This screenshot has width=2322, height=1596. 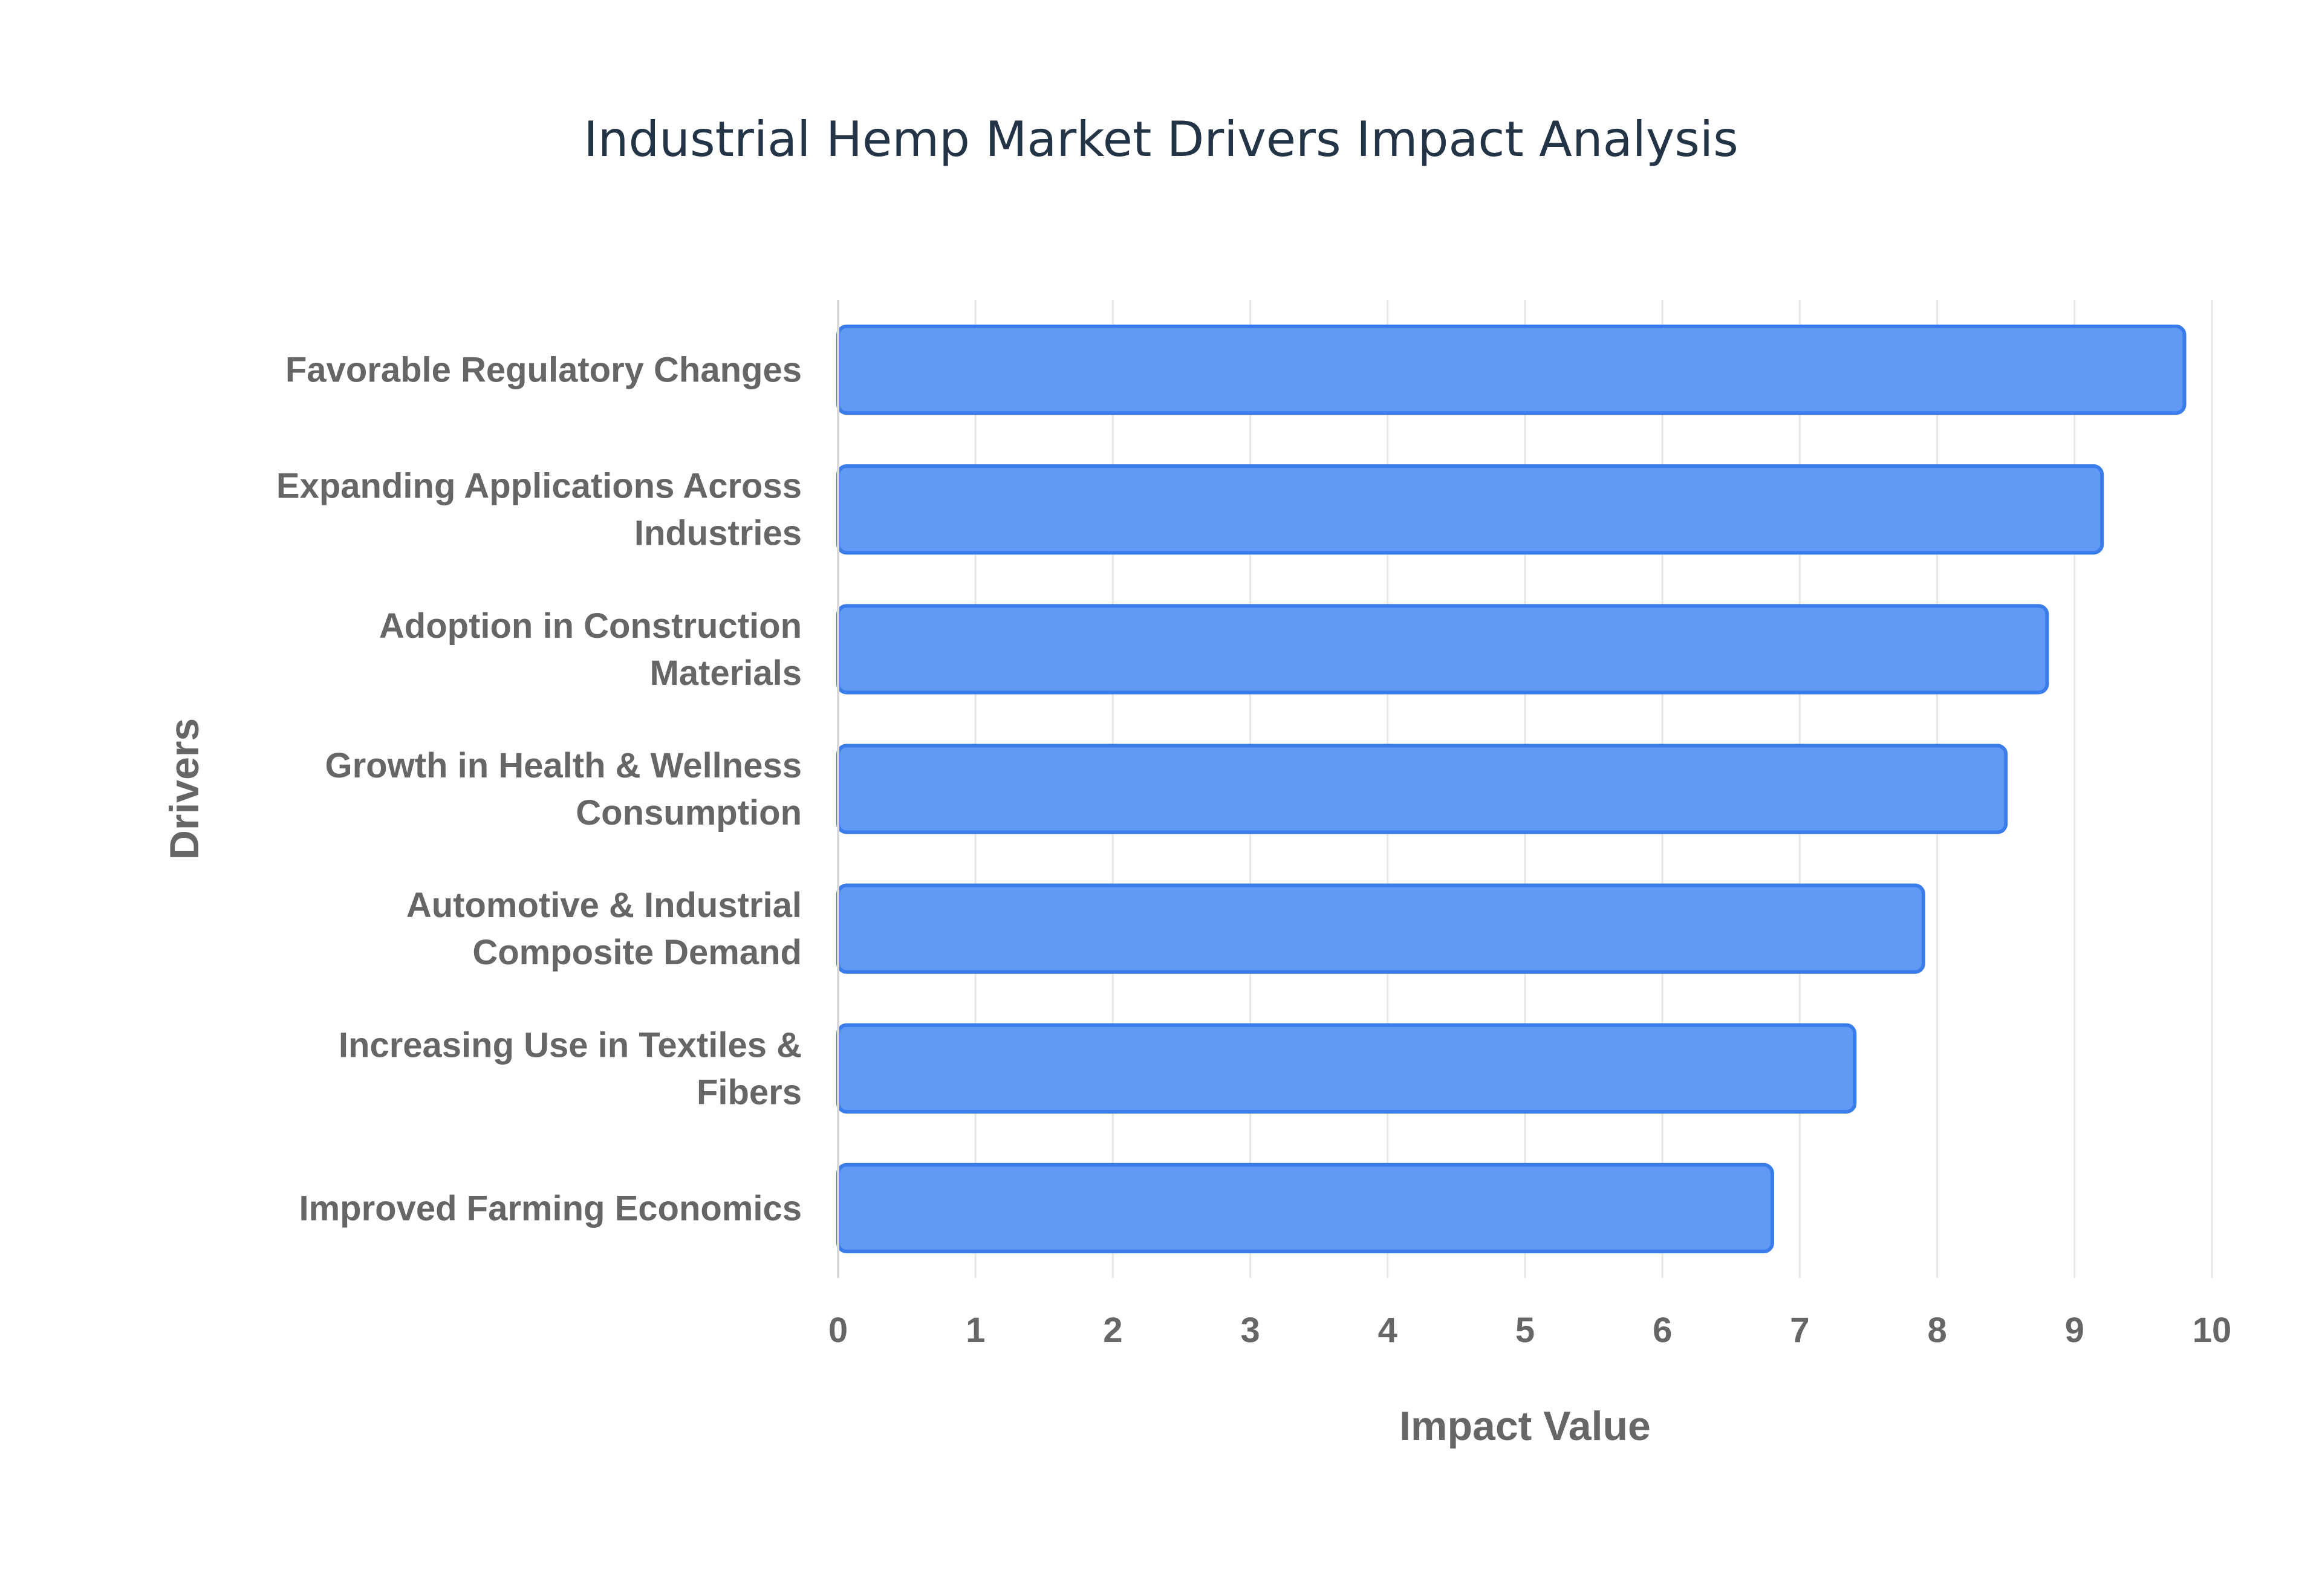 I want to click on x-tick-label: 7, so click(x=1800, y=1330).